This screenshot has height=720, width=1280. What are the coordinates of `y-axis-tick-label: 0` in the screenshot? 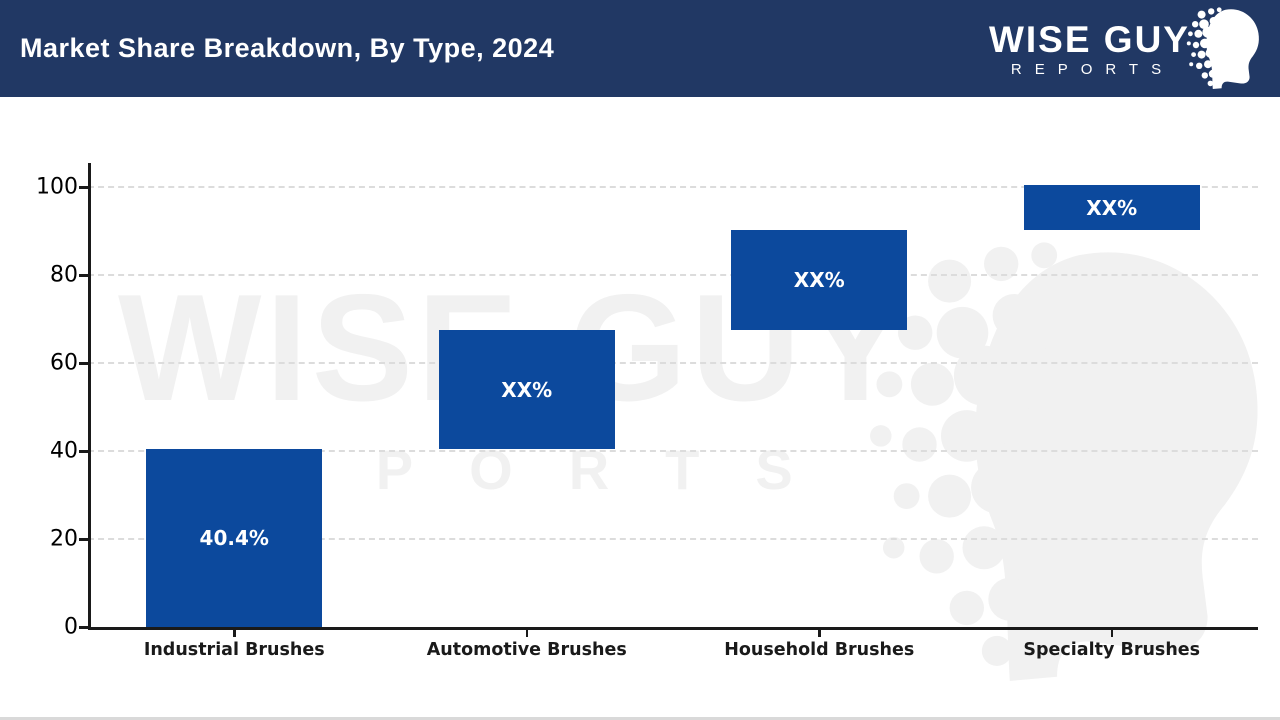 It's located at (71, 627).